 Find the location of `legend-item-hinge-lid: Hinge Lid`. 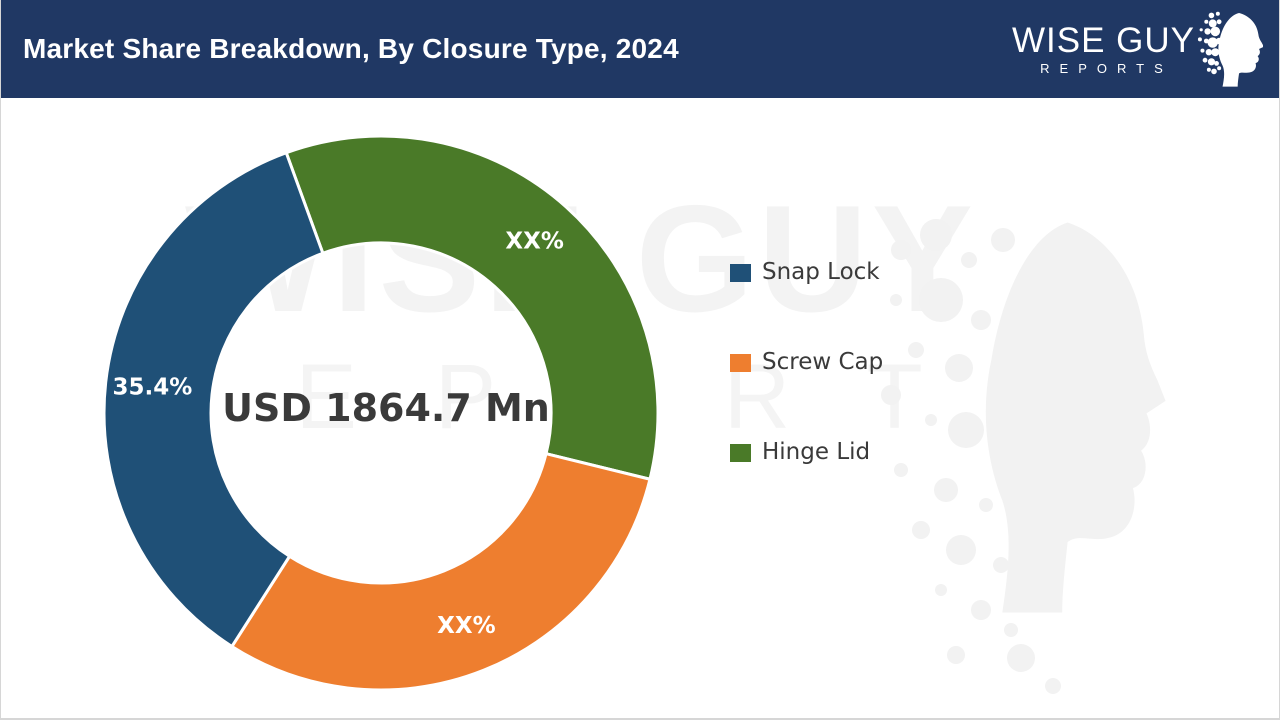

legend-item-hinge-lid: Hinge Lid is located at coordinates (806, 452).